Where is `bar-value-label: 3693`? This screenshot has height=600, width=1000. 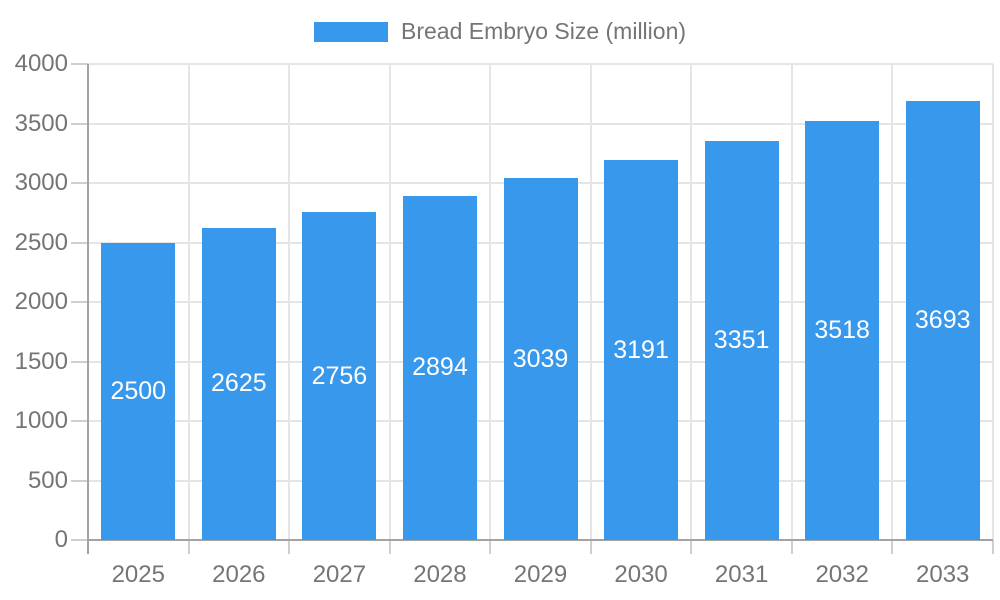 bar-value-label: 3693 is located at coordinates (942, 319).